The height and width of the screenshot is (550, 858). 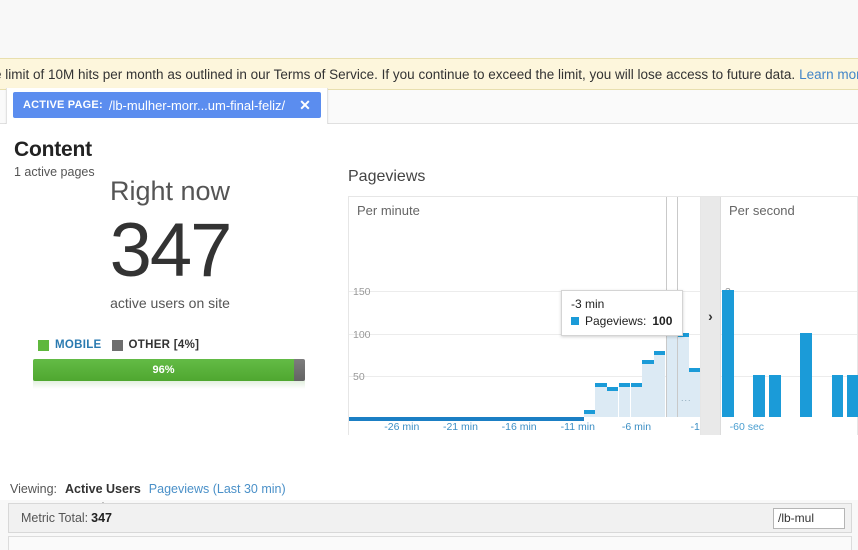 I want to click on legend-item-mobile: MOBILE, so click(x=70, y=345).